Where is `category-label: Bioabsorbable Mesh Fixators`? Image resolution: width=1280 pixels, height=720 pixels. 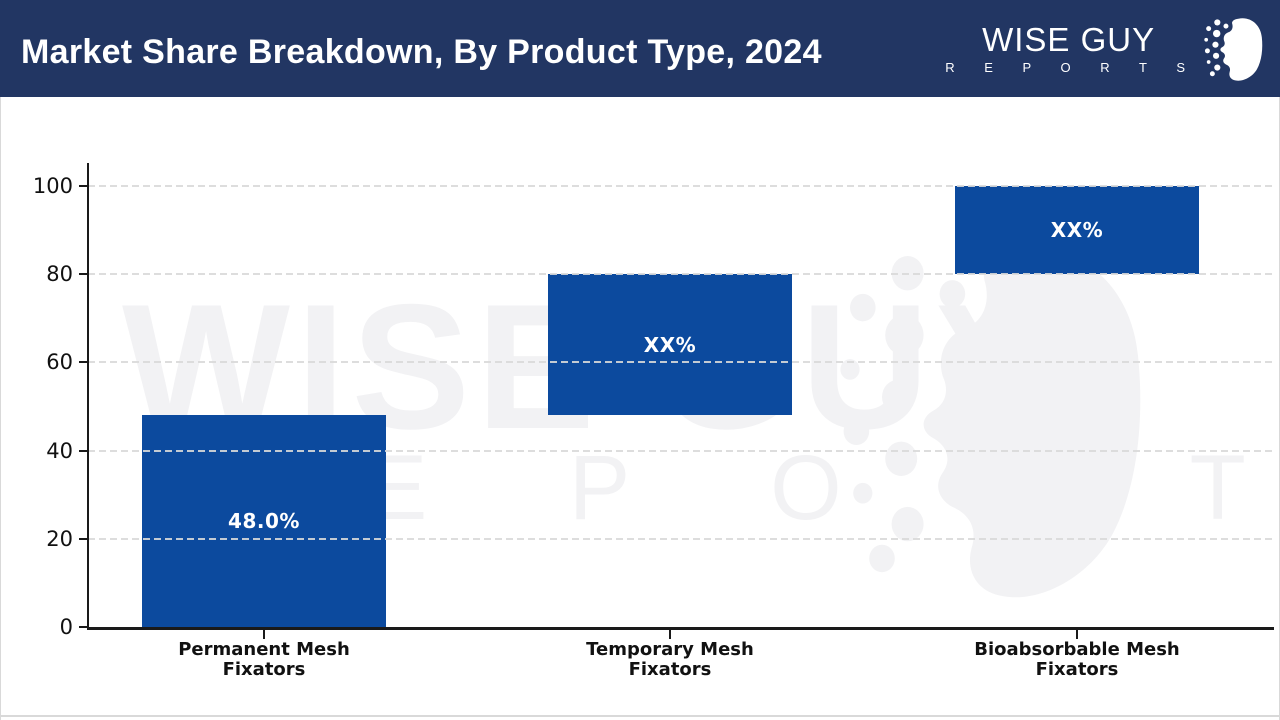 category-label: Bioabsorbable Mesh Fixators is located at coordinates (1077, 659).